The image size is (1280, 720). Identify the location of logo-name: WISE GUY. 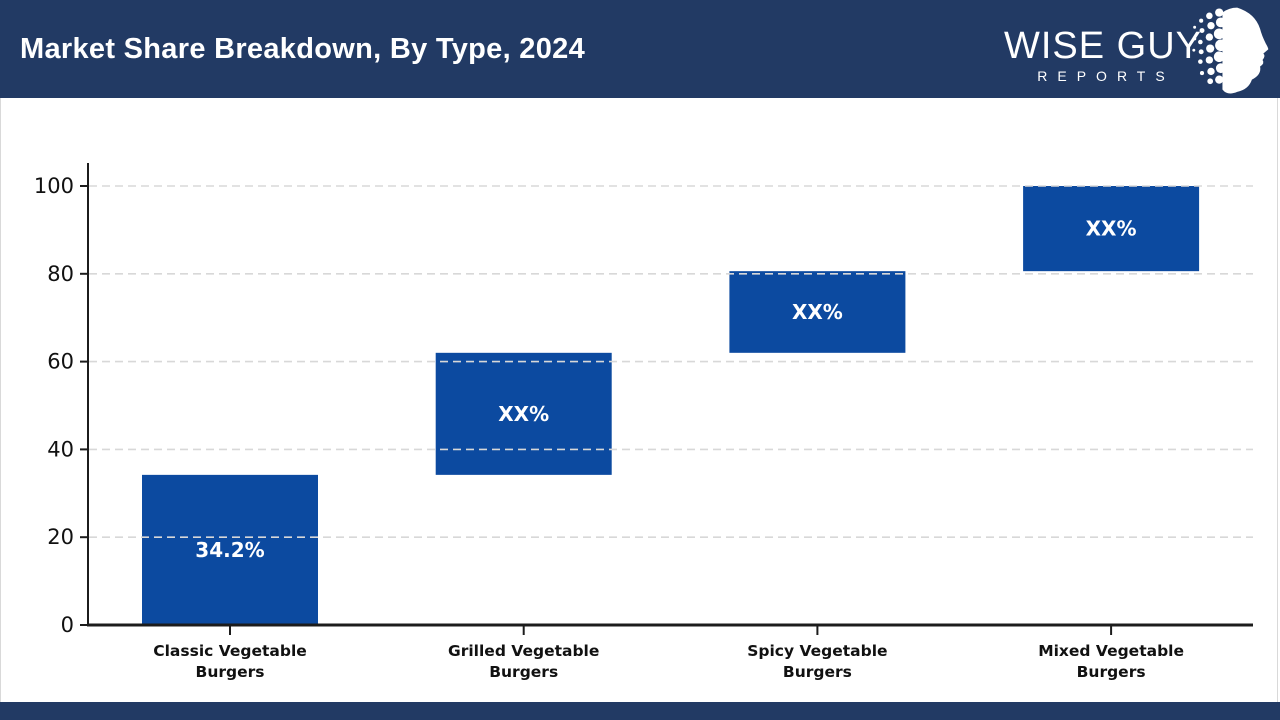
(1102, 45).